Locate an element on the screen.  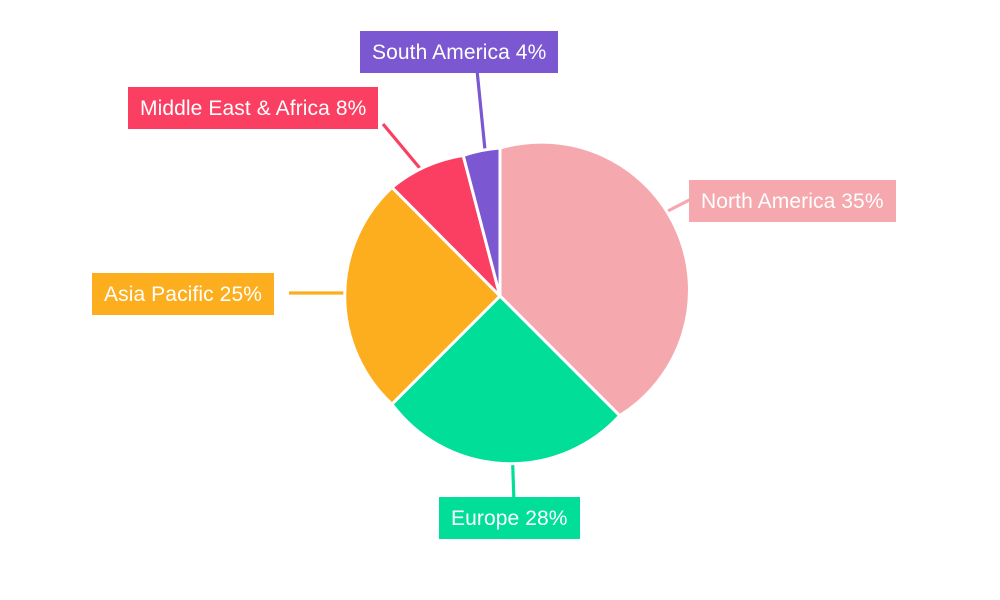
slice-label-south-america: South America 4% is located at coordinates (459, 52).